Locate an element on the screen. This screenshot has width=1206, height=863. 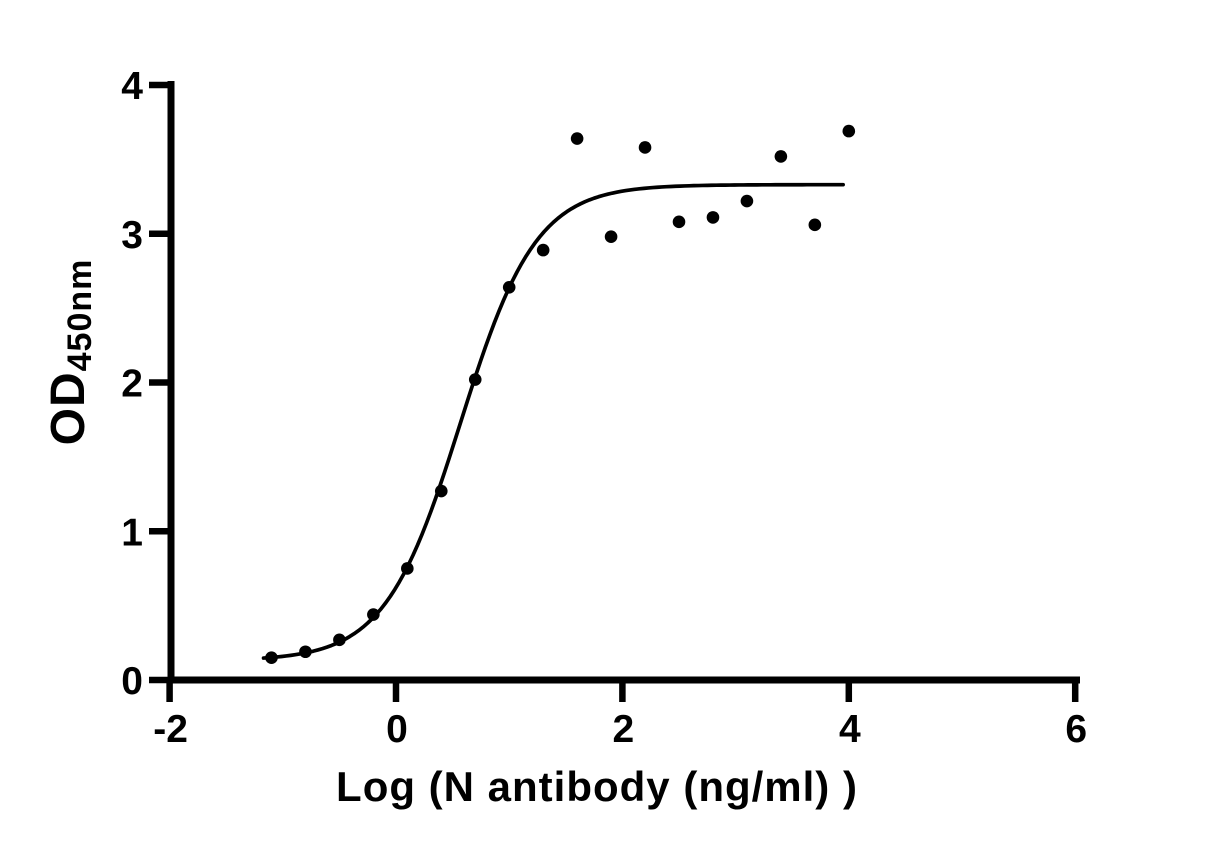
x-tick-label: -2 is located at coordinates (170, 729).